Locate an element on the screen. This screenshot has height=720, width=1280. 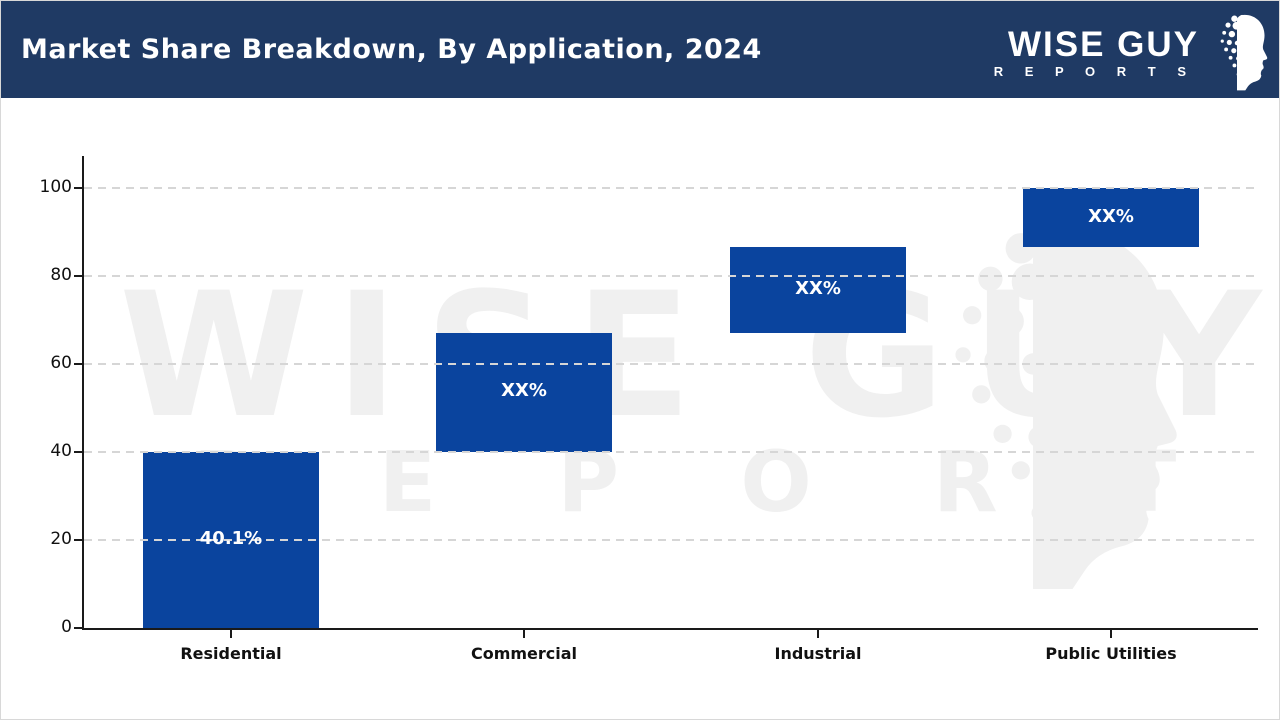
y-axis-line is located at coordinates (83, 393).